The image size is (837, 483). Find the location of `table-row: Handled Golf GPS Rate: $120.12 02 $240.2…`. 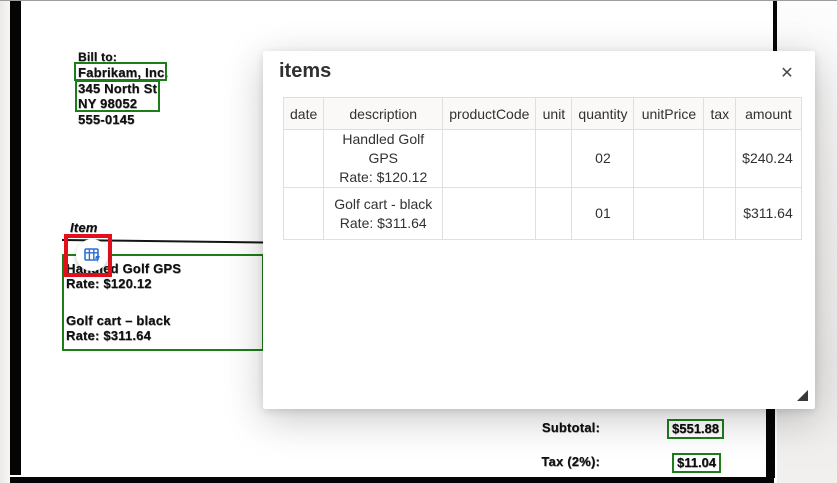

table-row: Handled Golf GPS Rate: $120.12 02 $240.2… is located at coordinates (542, 158).